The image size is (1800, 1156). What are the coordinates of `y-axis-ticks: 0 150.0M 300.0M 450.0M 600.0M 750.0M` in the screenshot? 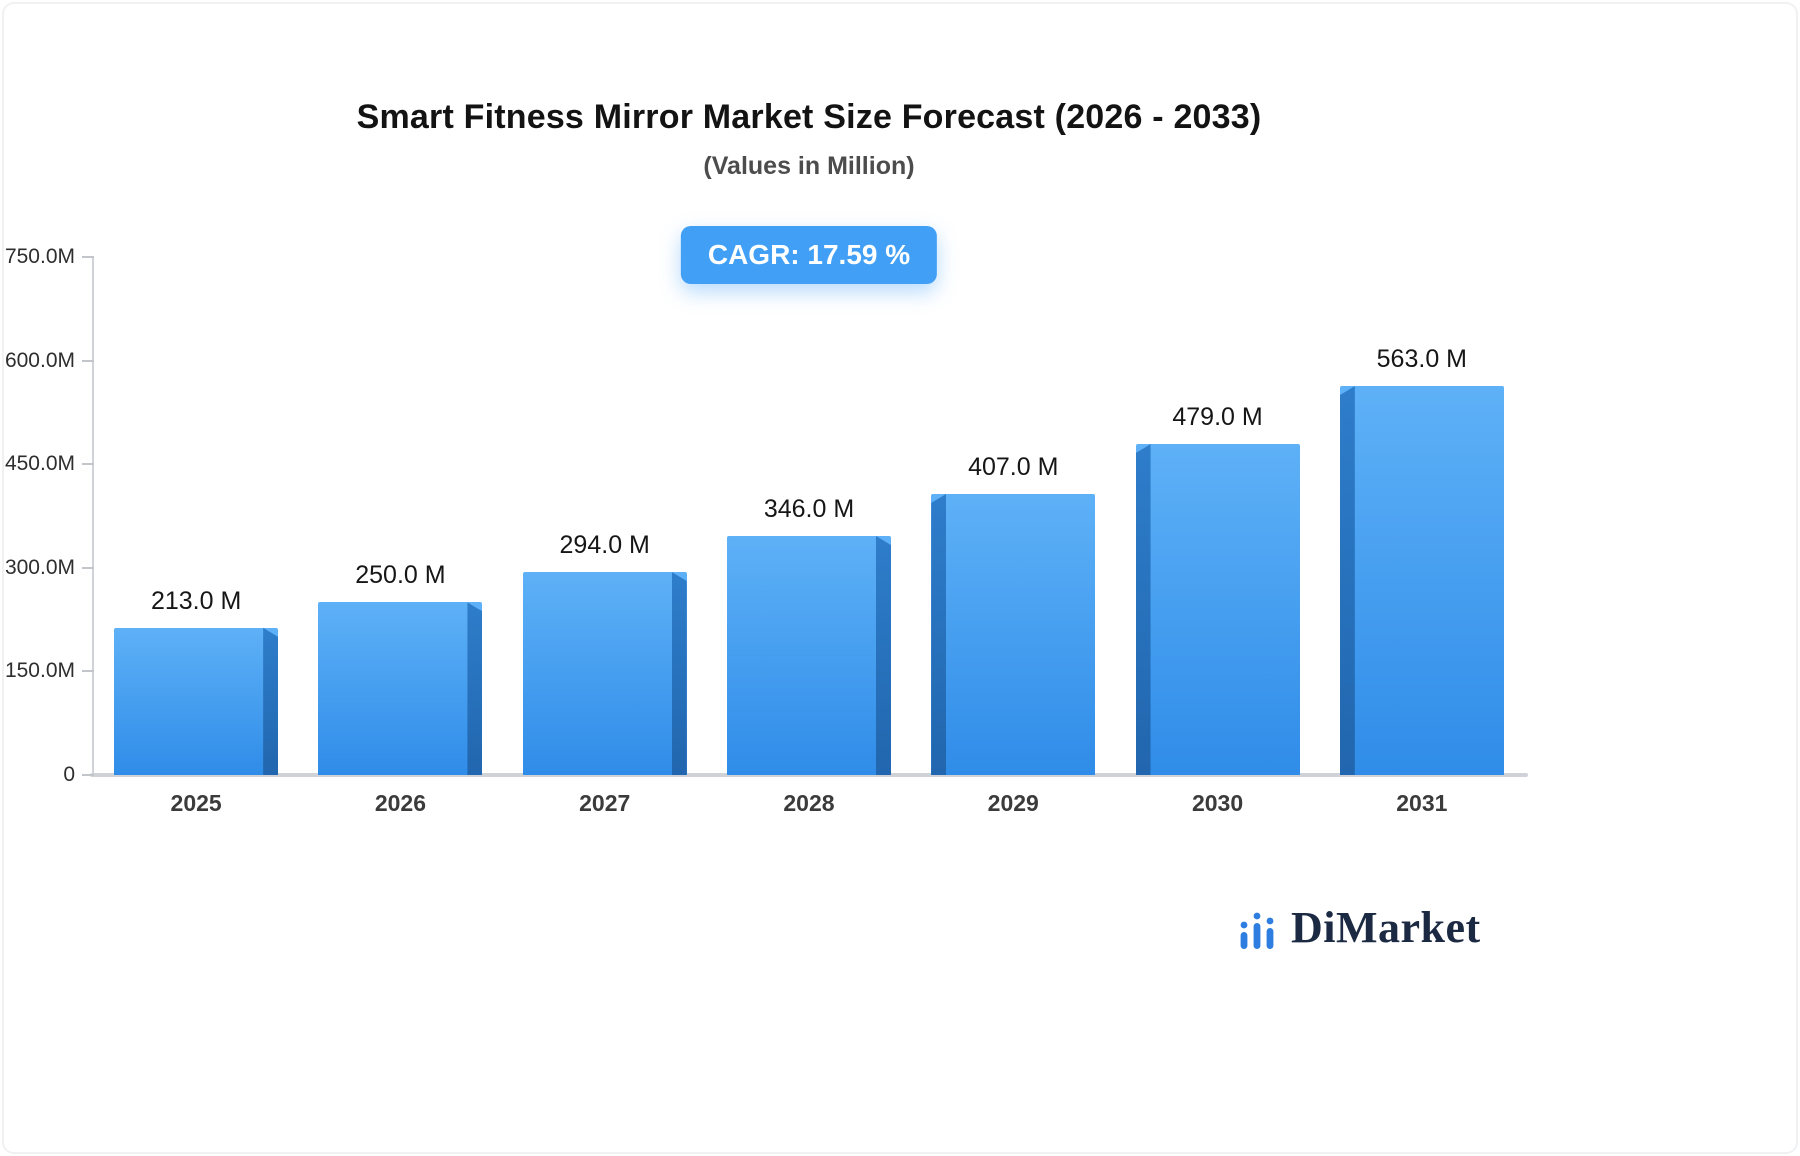 It's located at (49, 515).